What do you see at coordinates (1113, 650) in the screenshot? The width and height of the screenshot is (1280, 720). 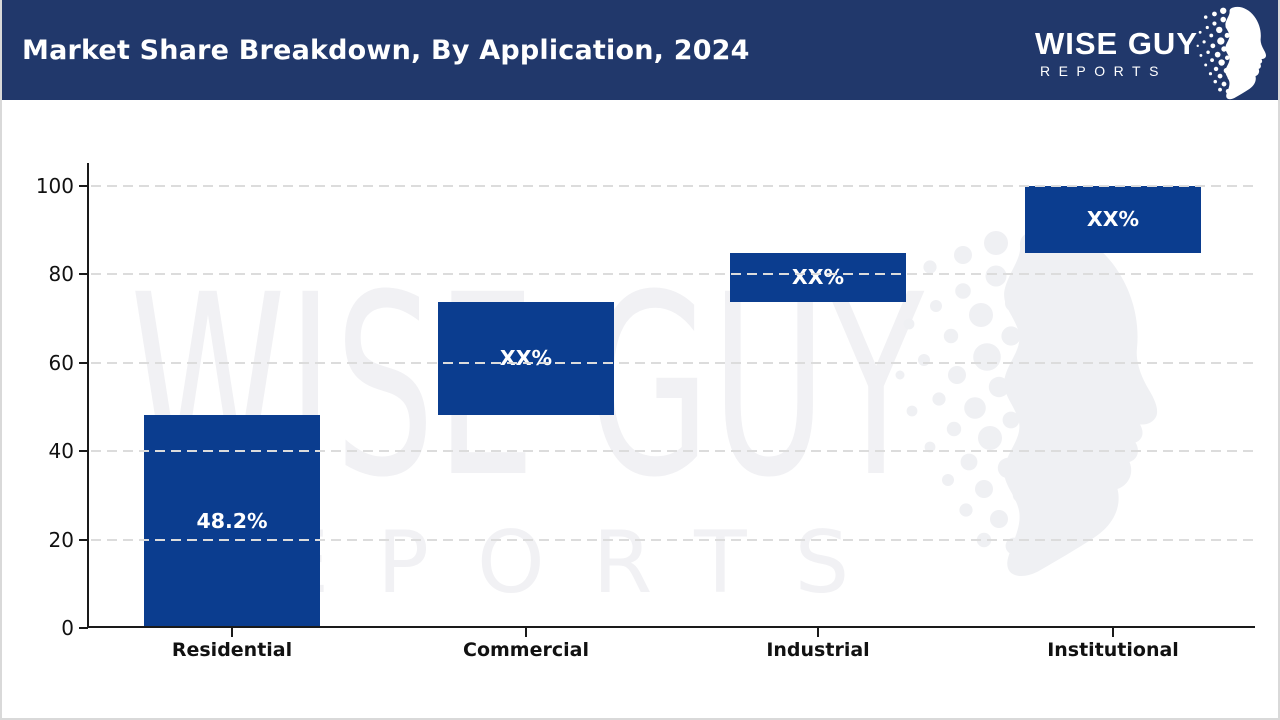 I see `x-category-label: Institutional` at bounding box center [1113, 650].